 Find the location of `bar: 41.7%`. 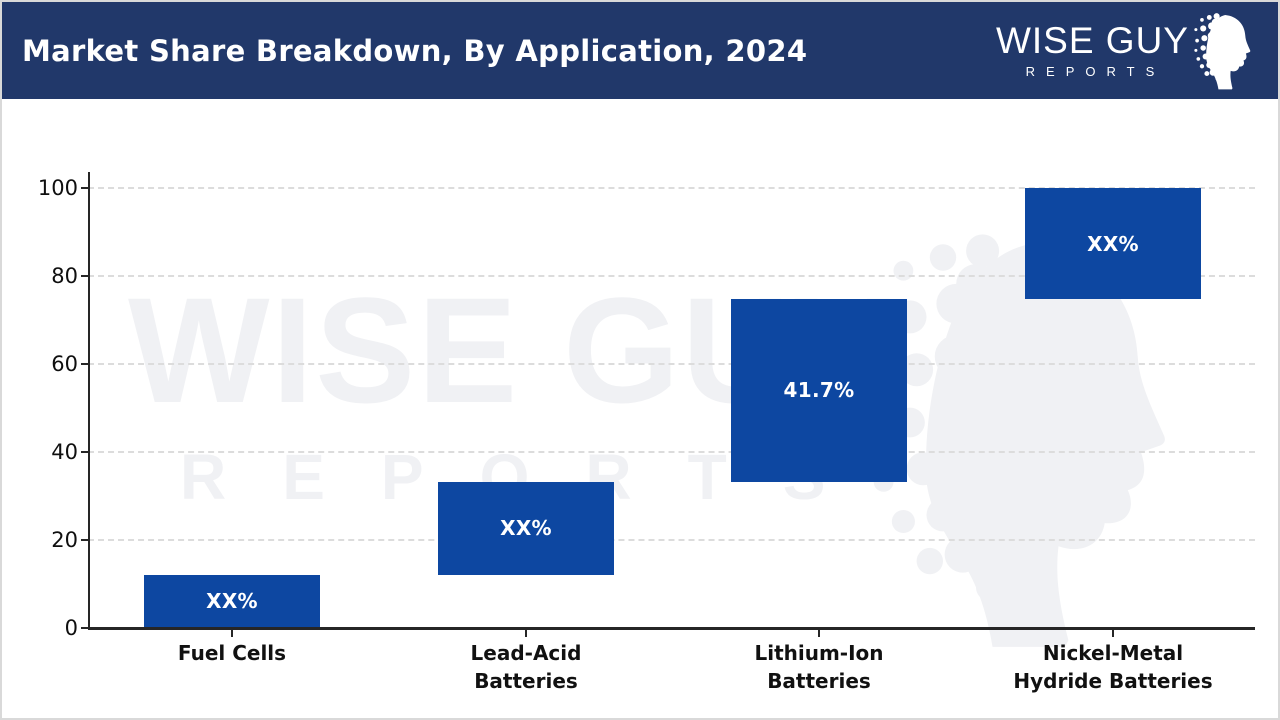

bar: 41.7% is located at coordinates (819, 390).